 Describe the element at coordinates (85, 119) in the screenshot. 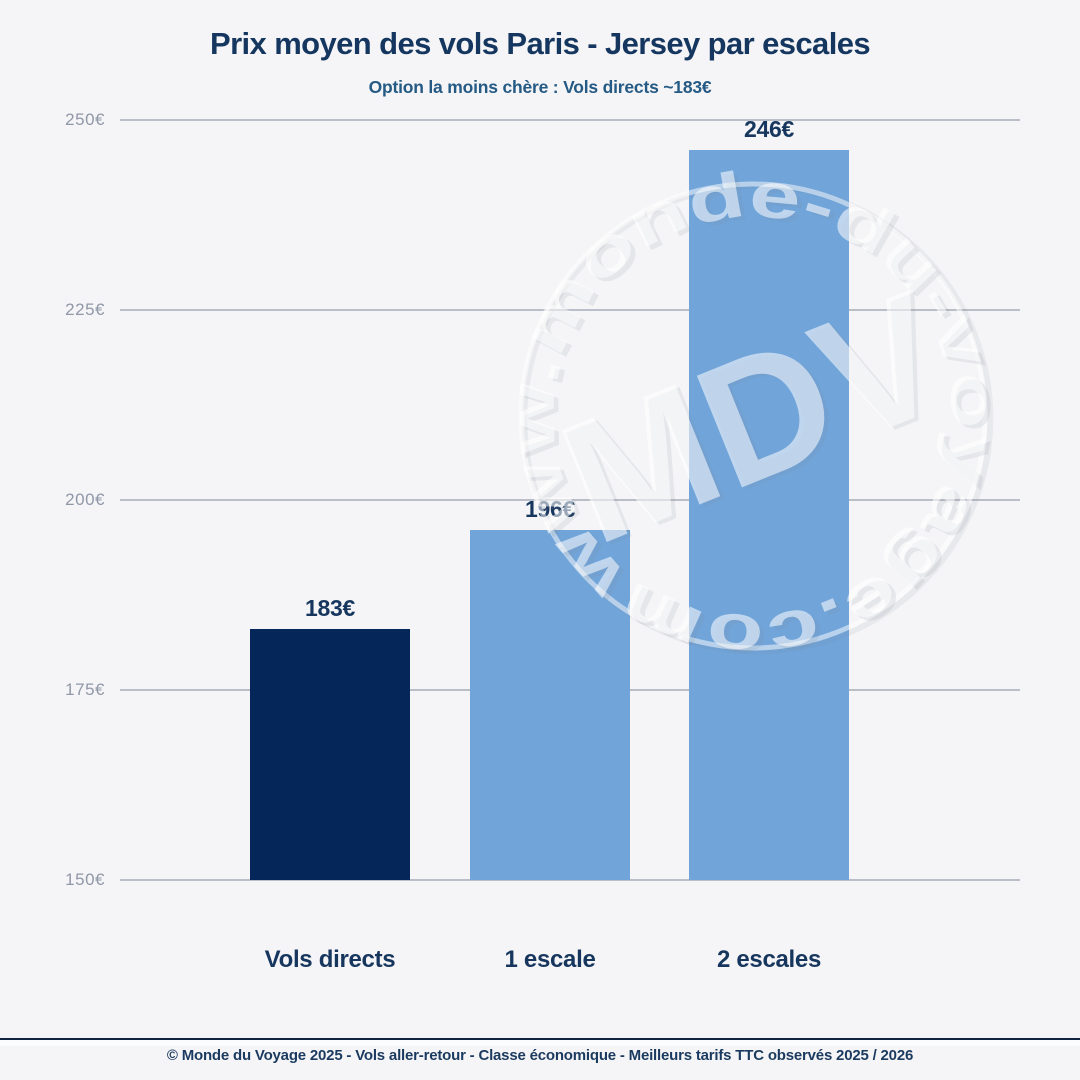

I see `y-tick-label-250: 250€` at that location.